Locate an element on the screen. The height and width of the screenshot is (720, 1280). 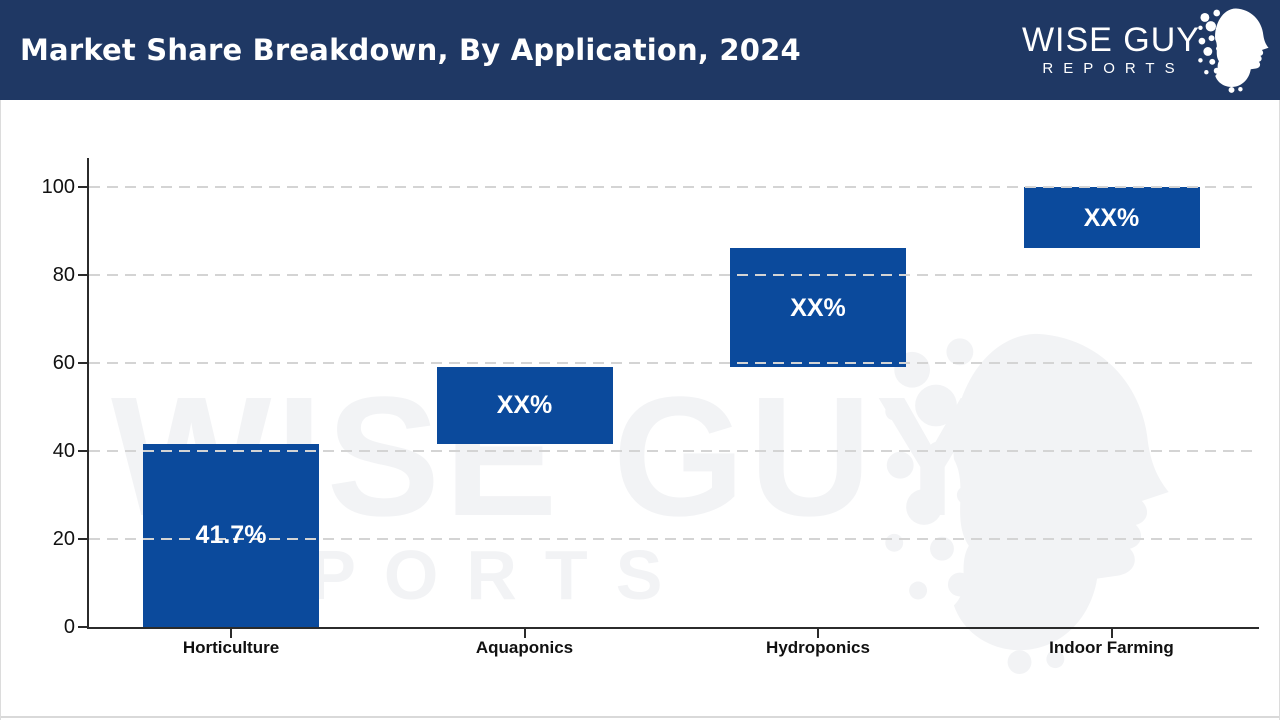
y-tick-label: 80 is located at coordinates (63, 275).